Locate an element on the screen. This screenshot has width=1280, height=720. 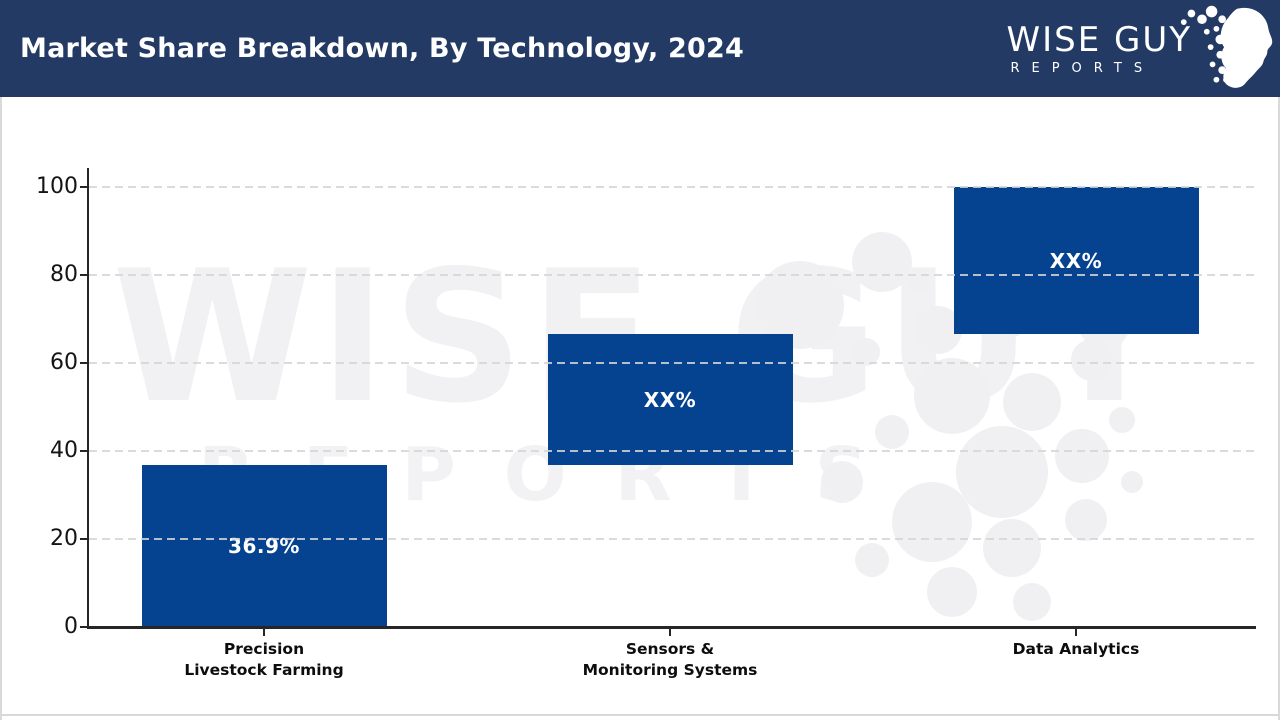
category-label-line: Monitoring Systems is located at coordinates (670, 670).